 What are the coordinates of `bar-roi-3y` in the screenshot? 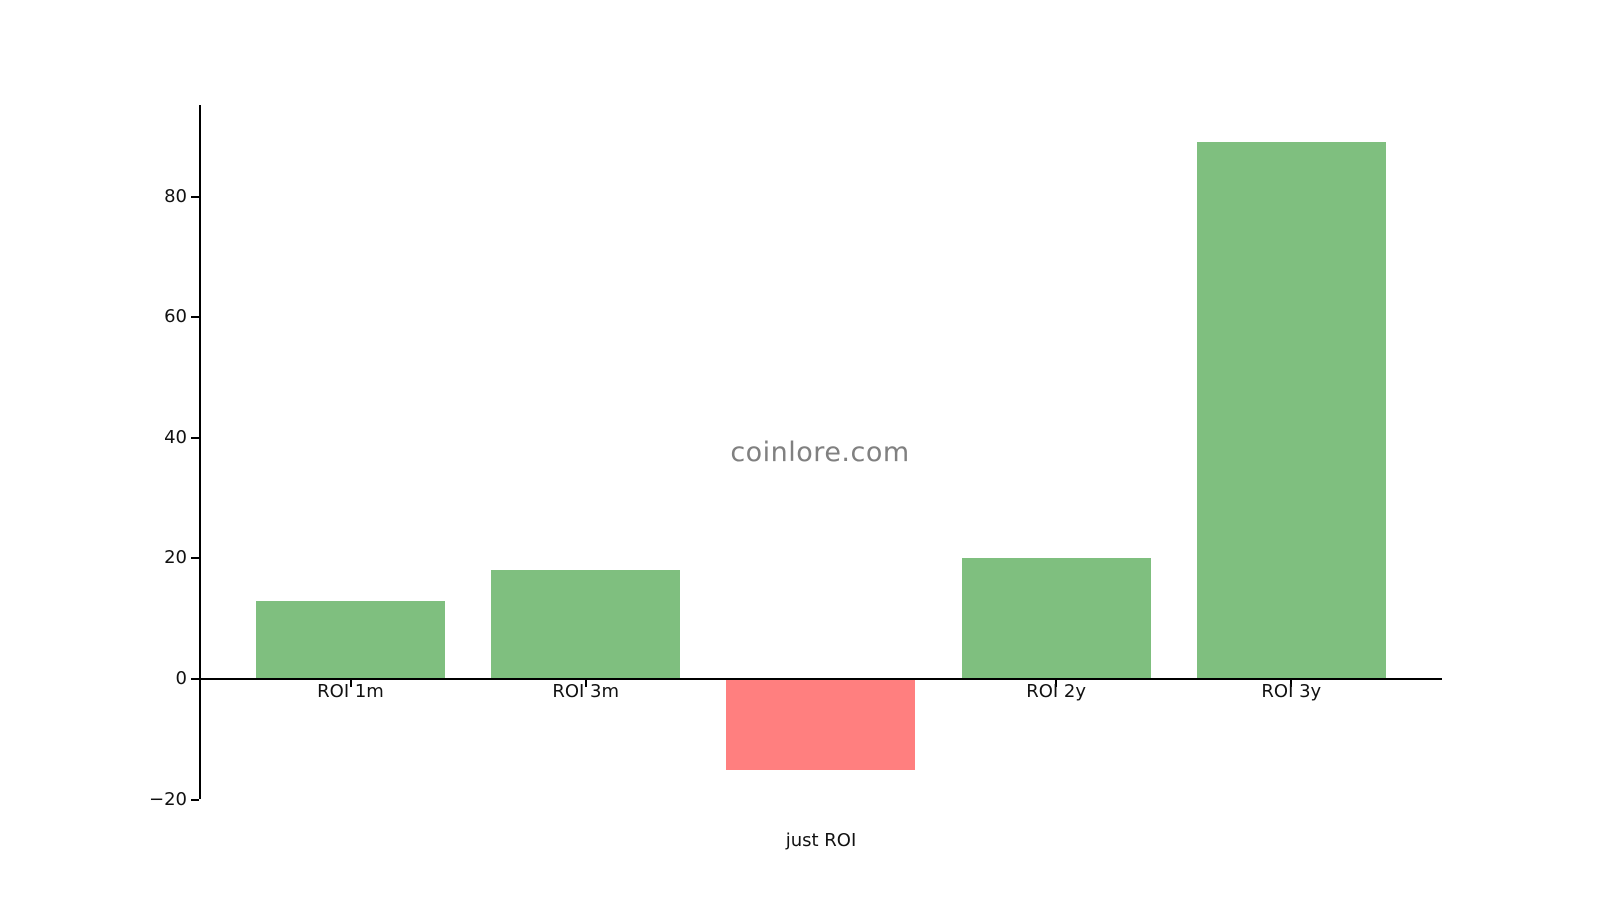 It's located at (1291, 410).